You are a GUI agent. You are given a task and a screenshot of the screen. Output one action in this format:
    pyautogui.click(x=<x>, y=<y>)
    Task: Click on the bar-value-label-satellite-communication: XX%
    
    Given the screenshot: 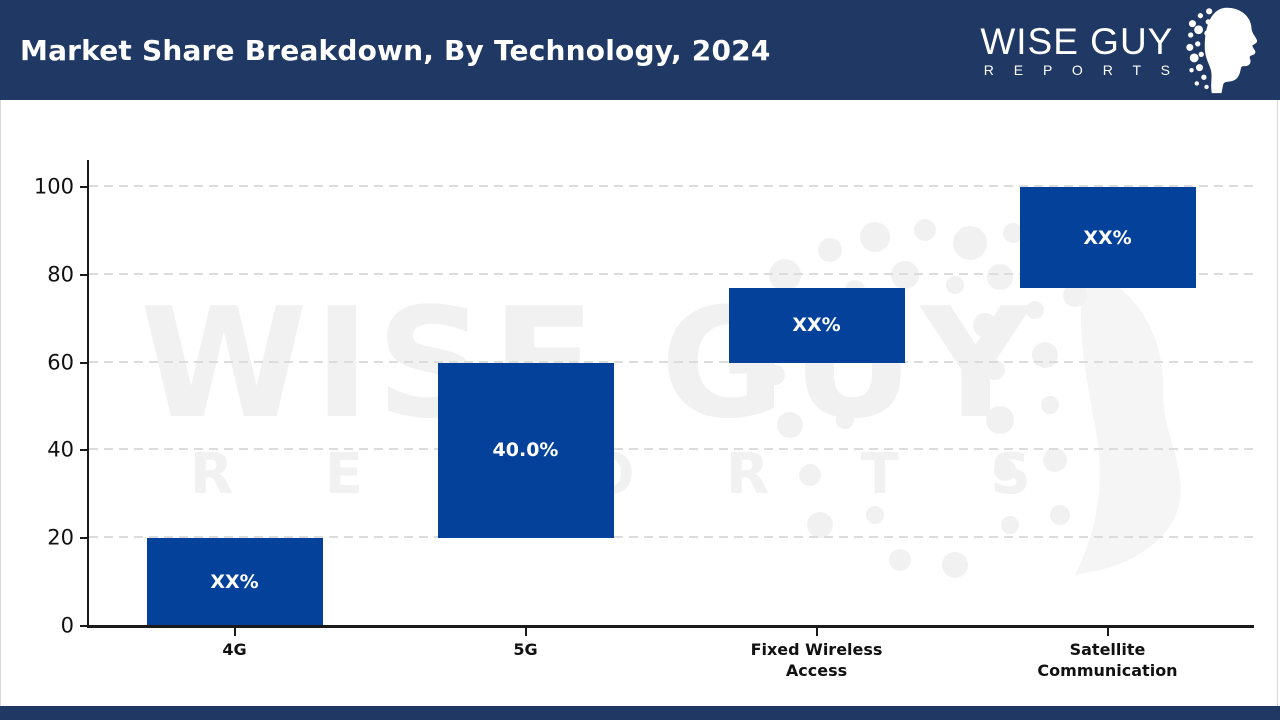 What is the action you would take?
    pyautogui.click(x=1107, y=237)
    